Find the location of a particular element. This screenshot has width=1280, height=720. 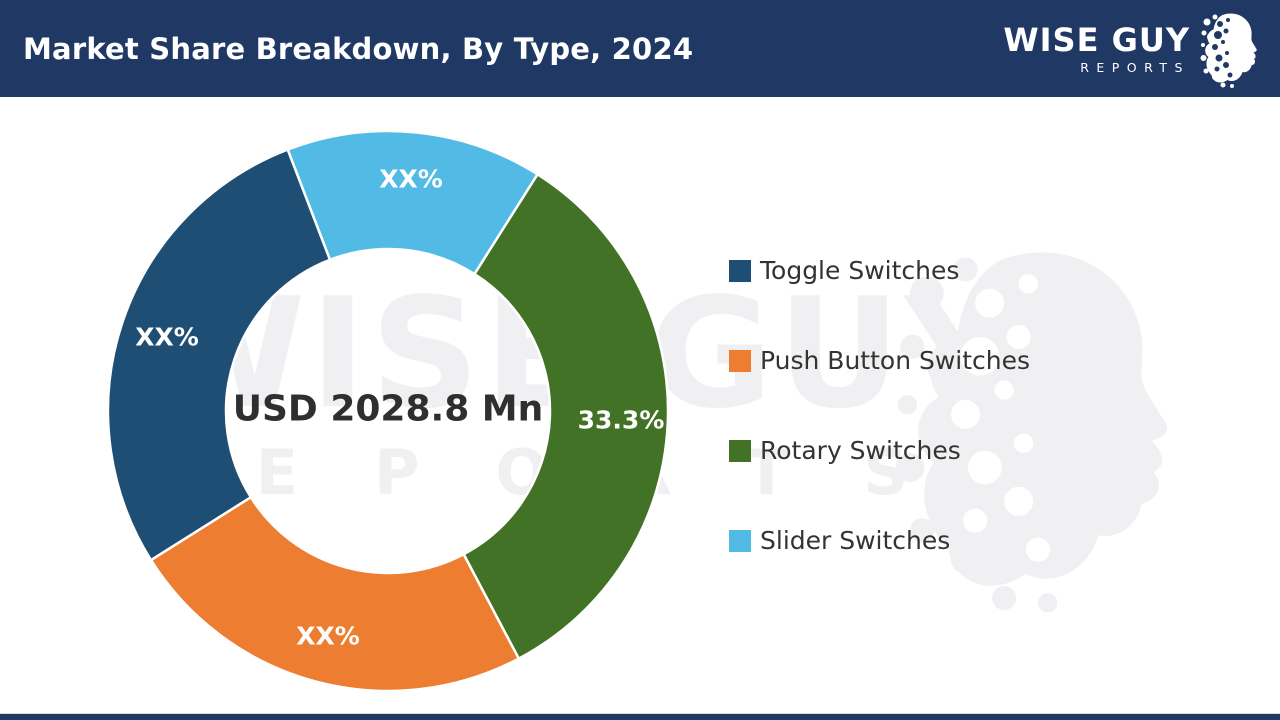

slice-toggle-switches is located at coordinates (219, 355).